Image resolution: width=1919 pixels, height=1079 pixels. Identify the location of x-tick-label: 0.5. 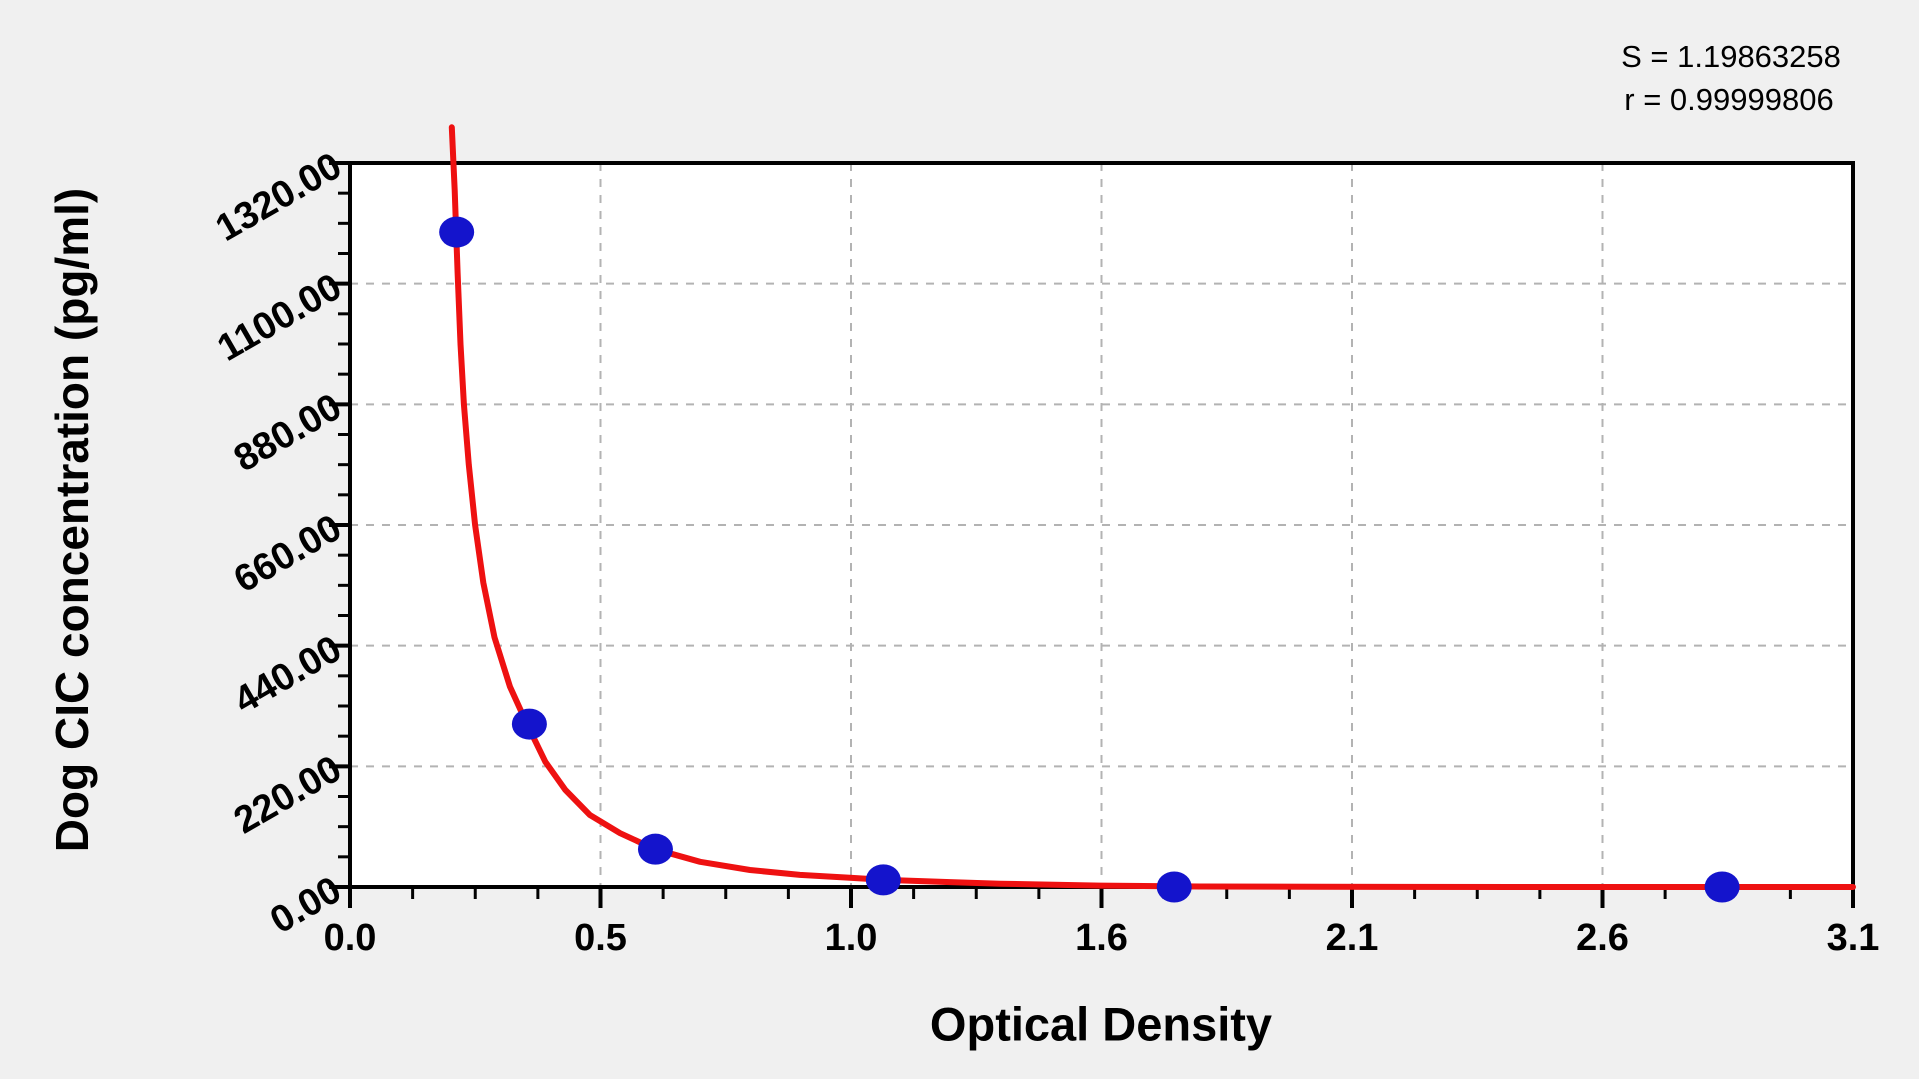
(600, 938).